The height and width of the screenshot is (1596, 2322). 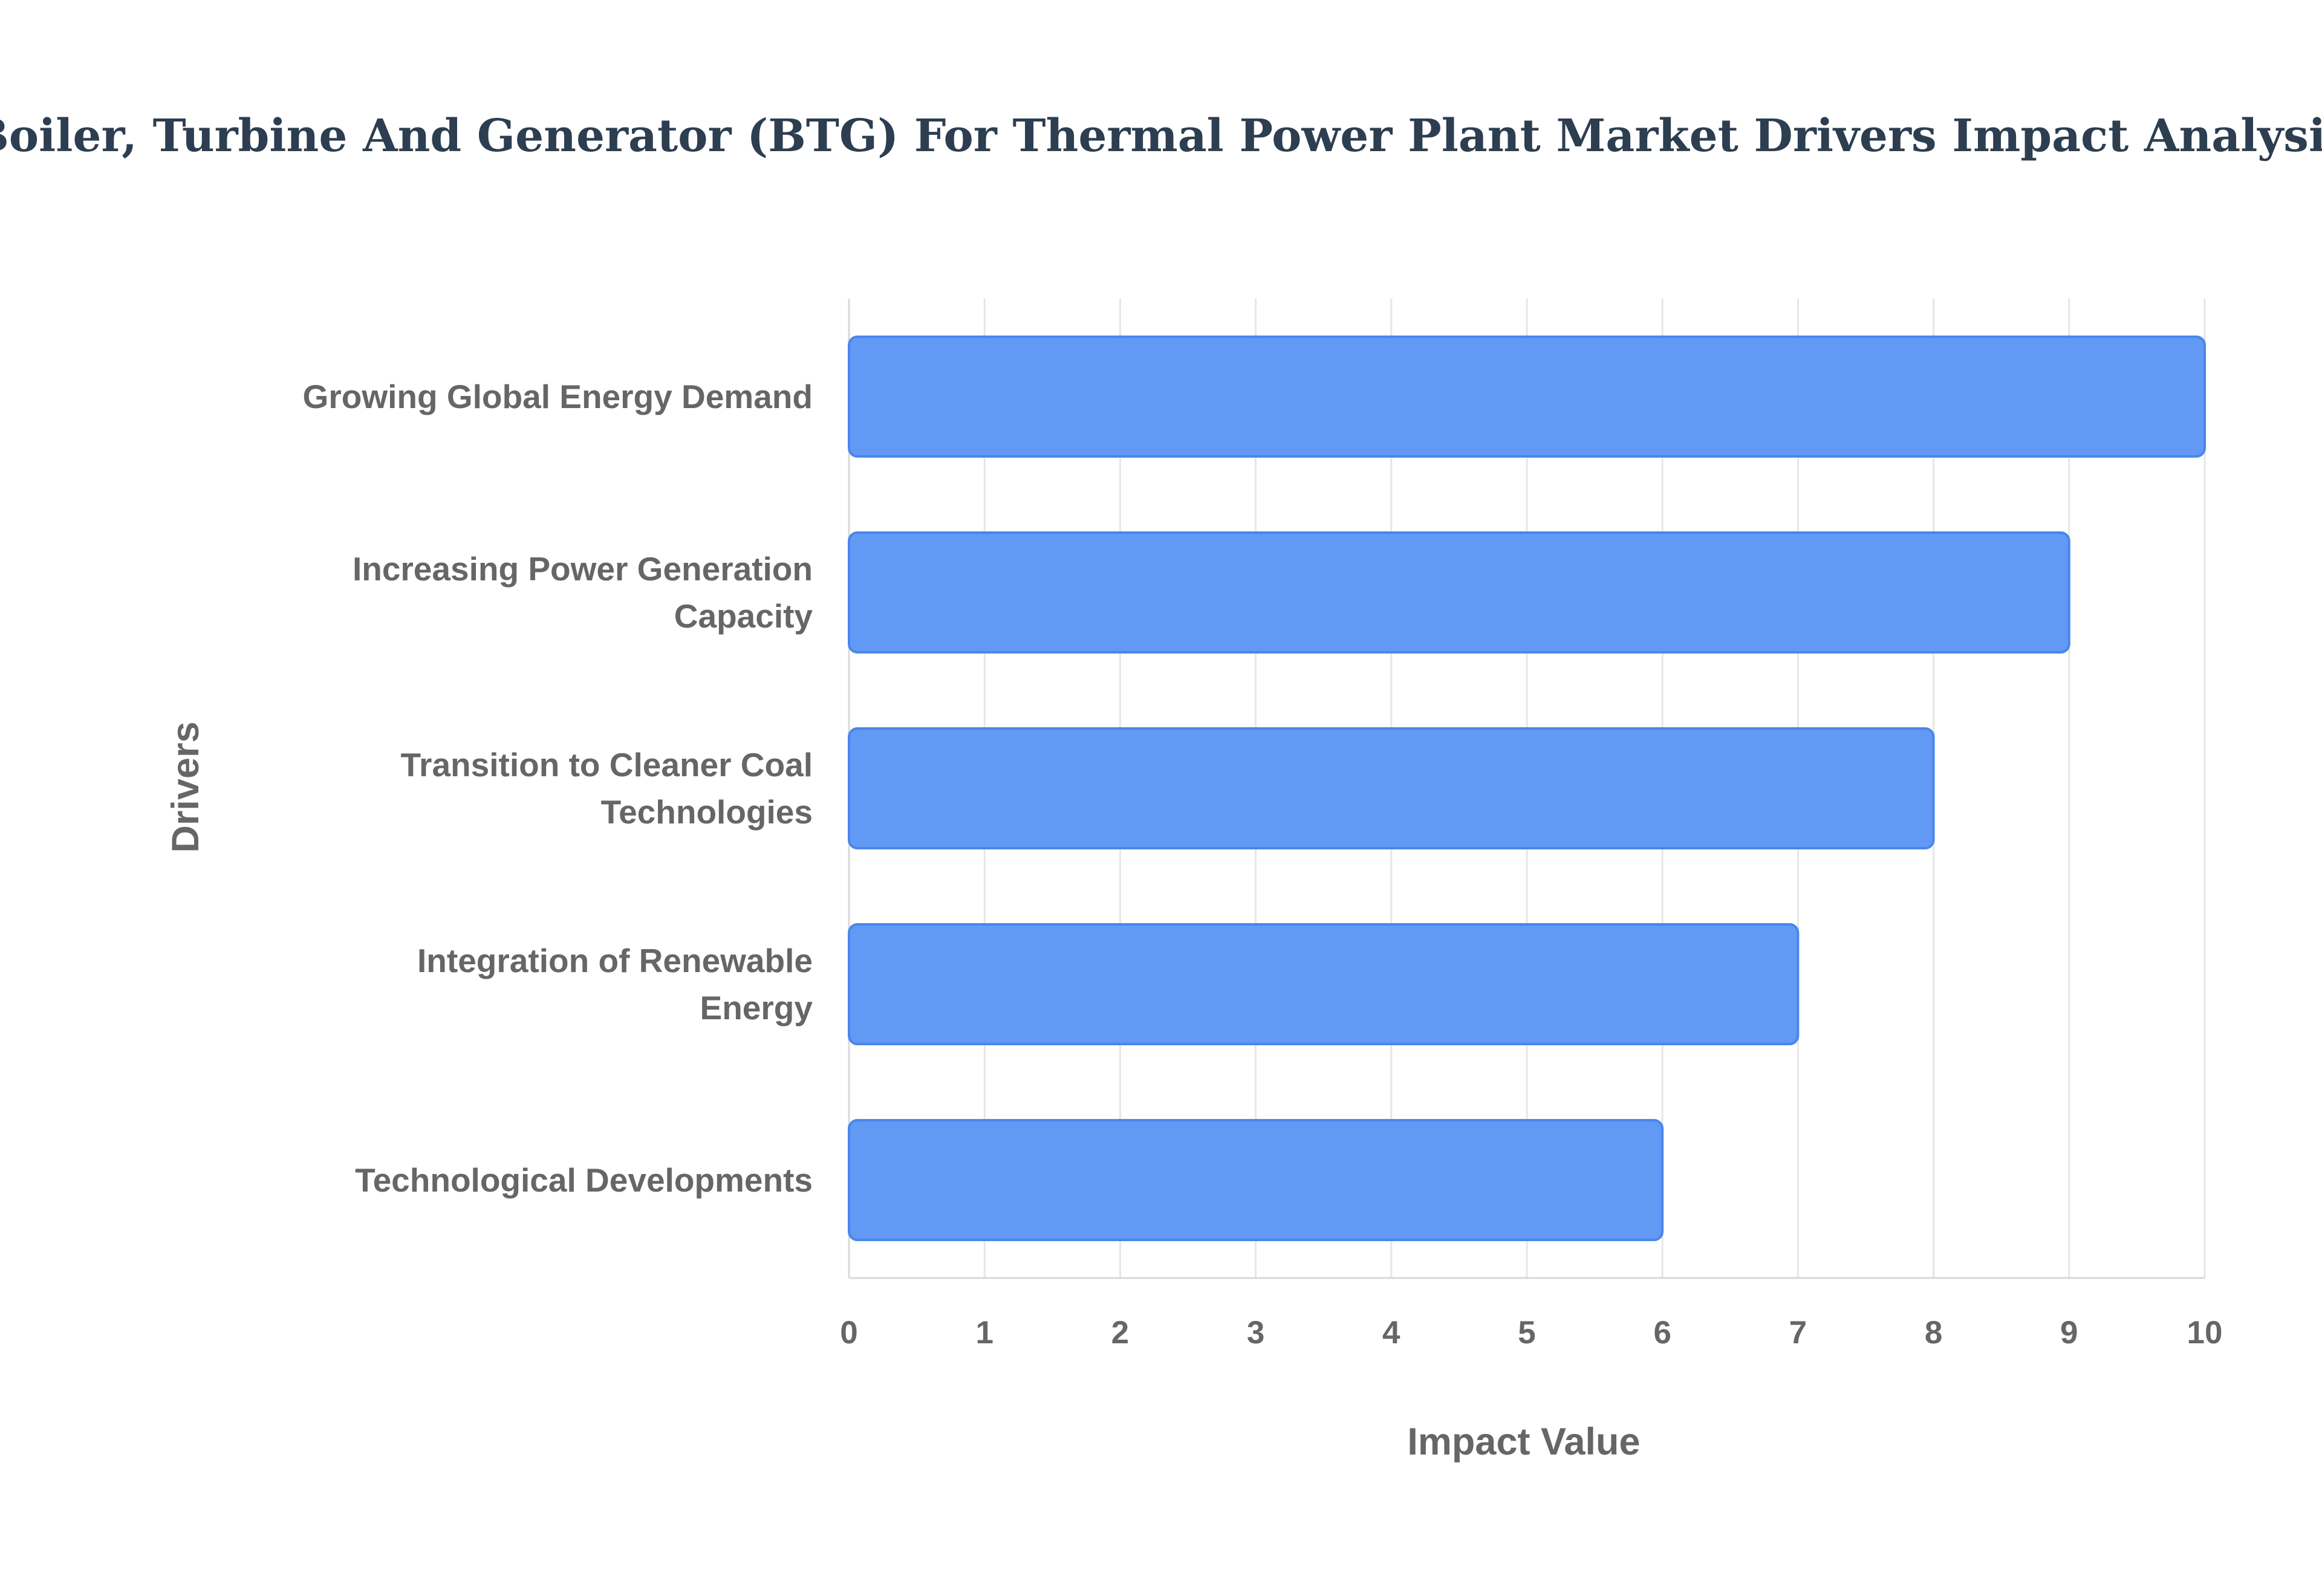 What do you see at coordinates (615, 984) in the screenshot?
I see `category-label: Integration of Renewable Energy` at bounding box center [615, 984].